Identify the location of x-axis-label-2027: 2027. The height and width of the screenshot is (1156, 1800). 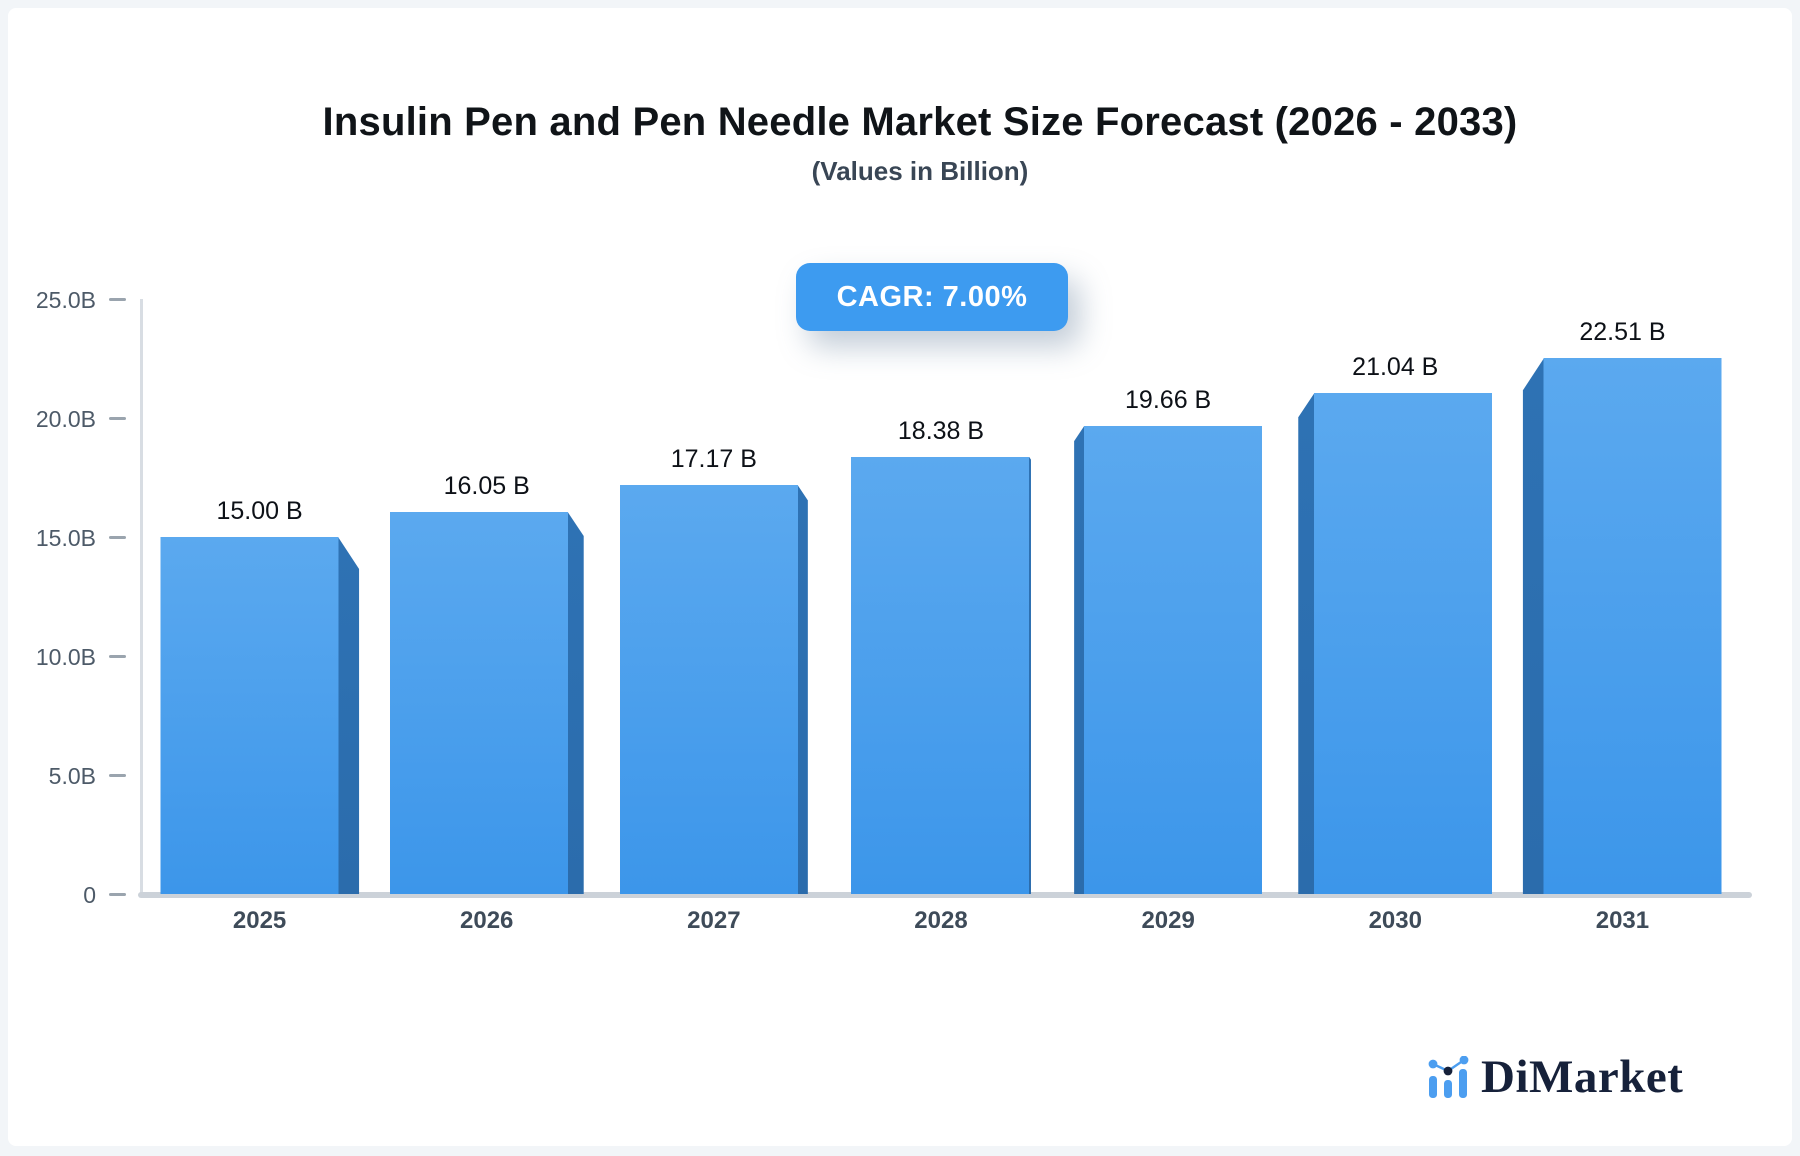
(714, 920).